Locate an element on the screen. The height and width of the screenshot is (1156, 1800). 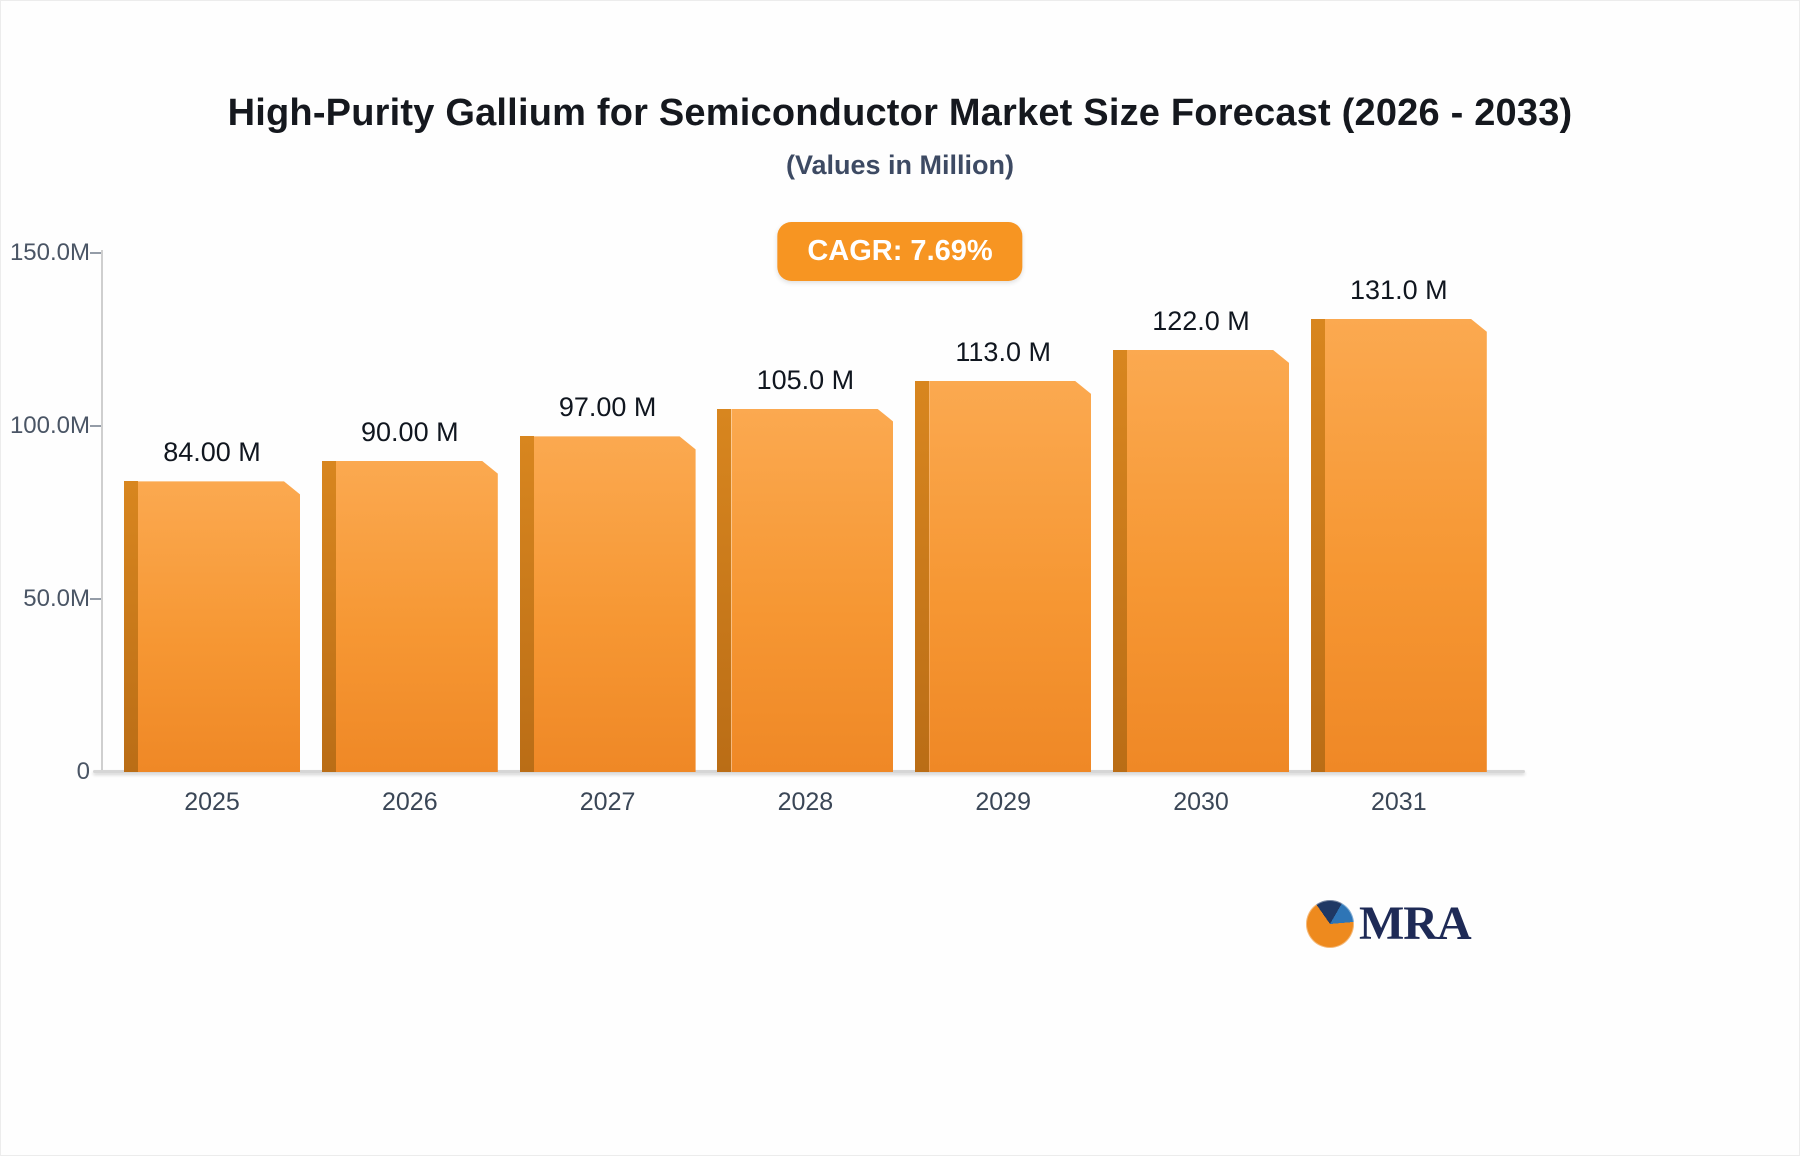
bar-2027 is located at coordinates (607, 604).